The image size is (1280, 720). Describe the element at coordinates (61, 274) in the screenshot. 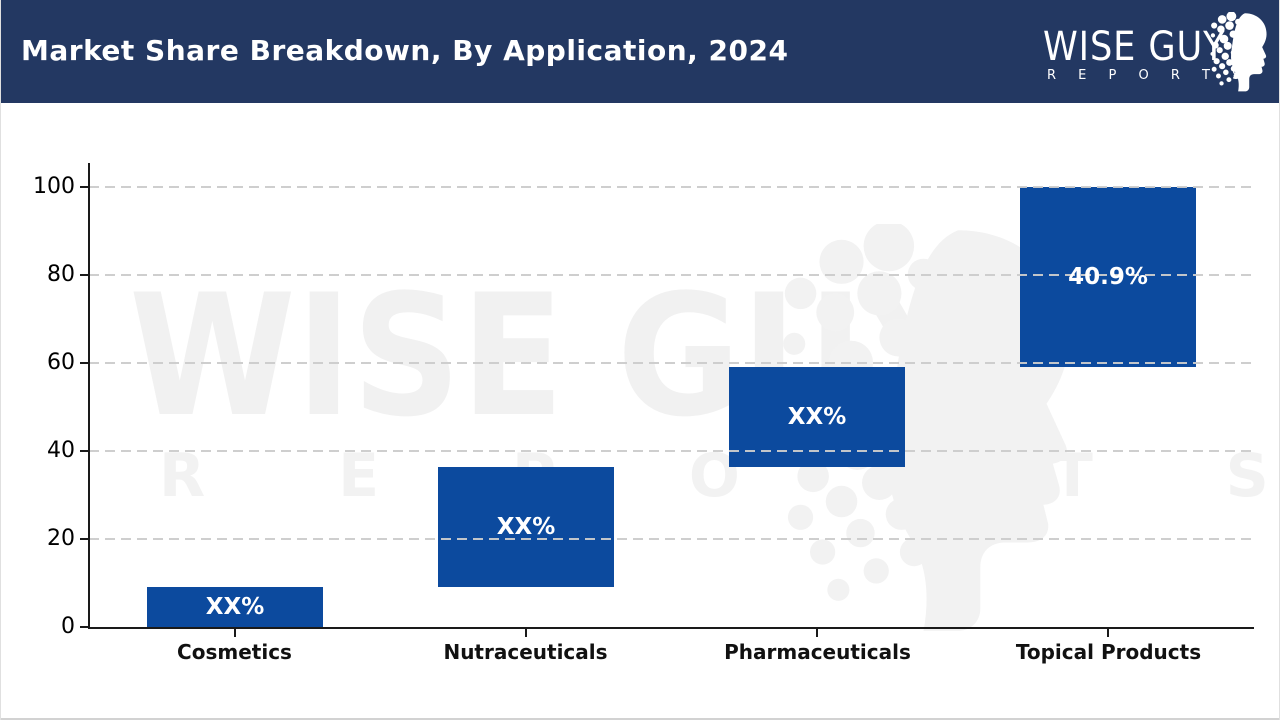

I see `y-tick-label: 80` at that location.